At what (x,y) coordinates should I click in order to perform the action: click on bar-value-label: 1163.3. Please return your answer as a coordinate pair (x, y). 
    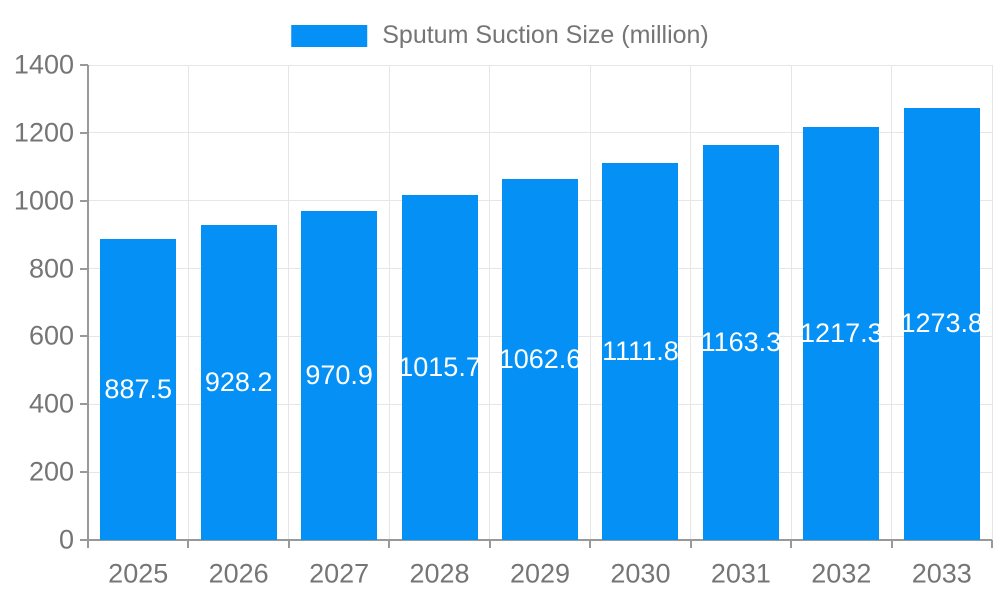
    Looking at the image, I should click on (741, 342).